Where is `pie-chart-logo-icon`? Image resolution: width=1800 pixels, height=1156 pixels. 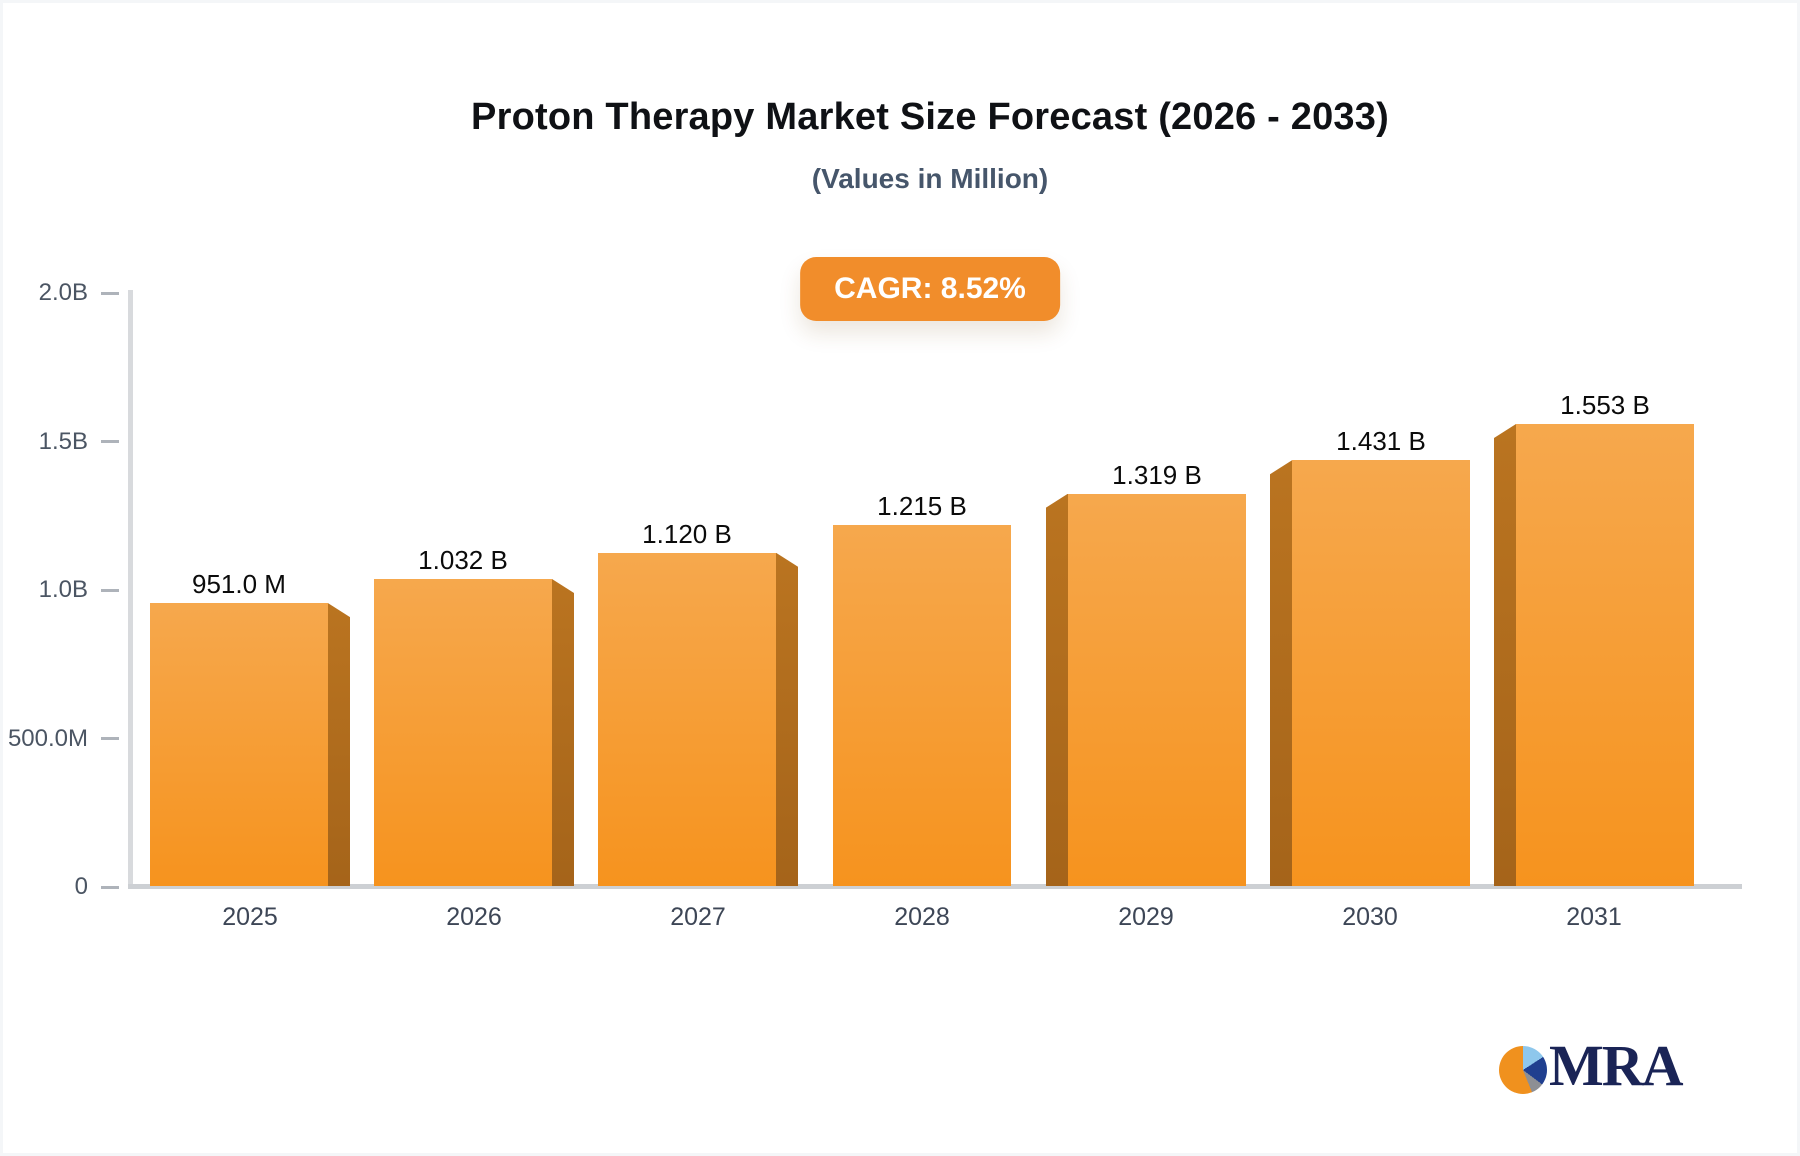 pie-chart-logo-icon is located at coordinates (1523, 1070).